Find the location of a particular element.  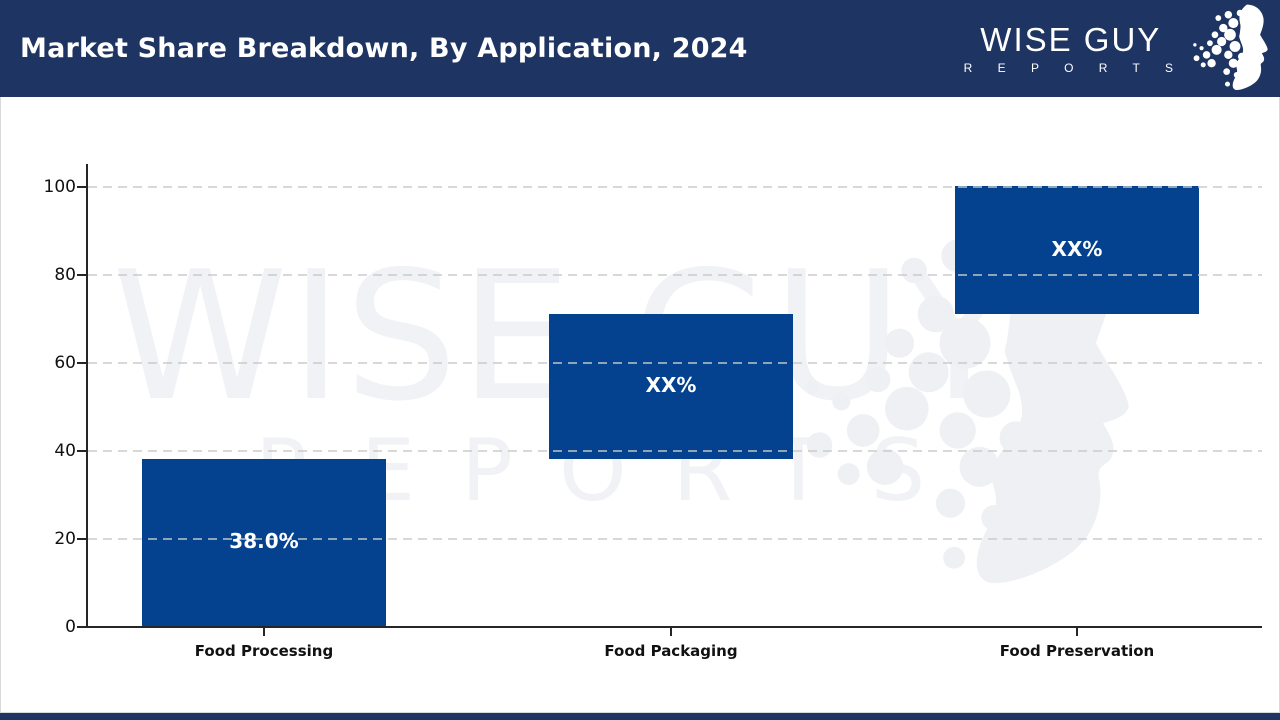

x-axis-category-label: Food Processing is located at coordinates (264, 651).